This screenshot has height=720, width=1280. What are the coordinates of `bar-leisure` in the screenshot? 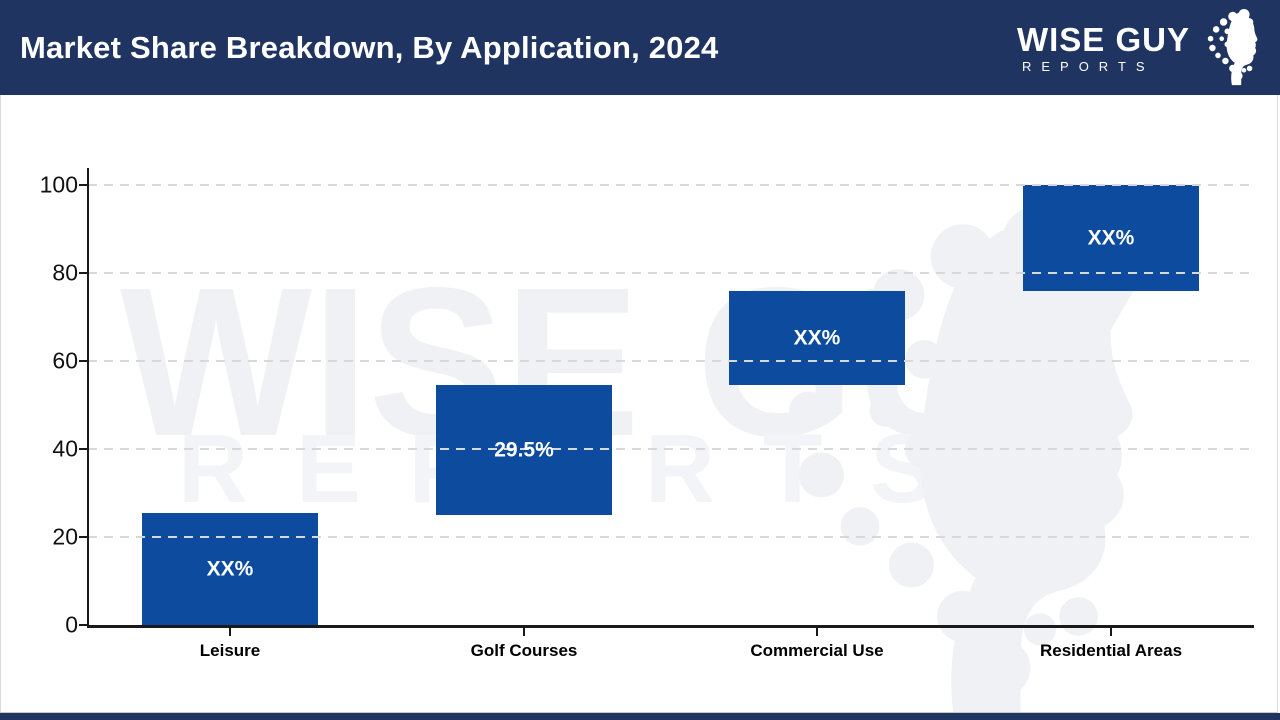 It's located at (230, 568).